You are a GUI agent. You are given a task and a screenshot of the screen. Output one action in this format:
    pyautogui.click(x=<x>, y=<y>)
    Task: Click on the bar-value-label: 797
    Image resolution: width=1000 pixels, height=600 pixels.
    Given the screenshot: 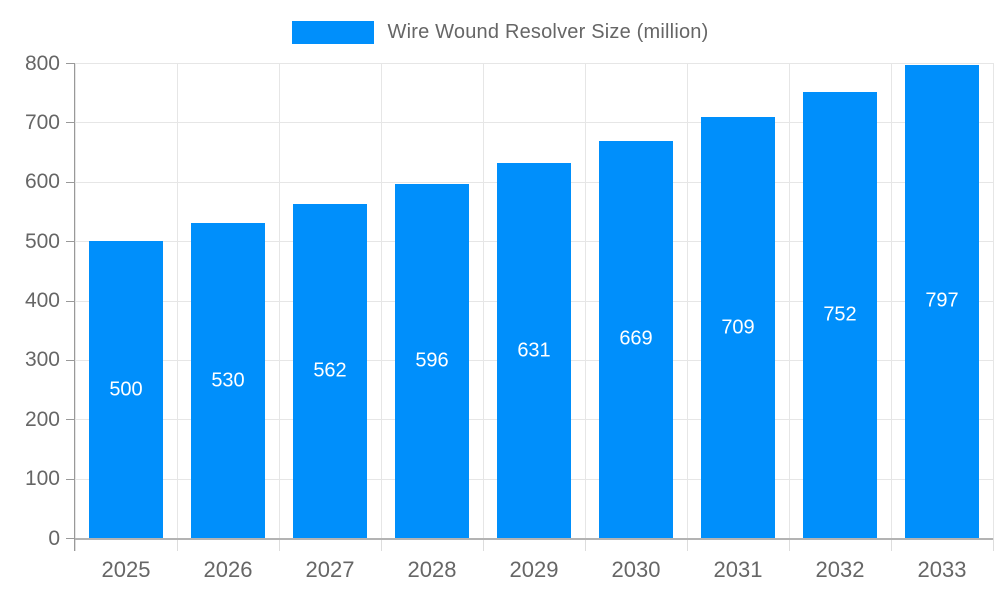 What is the action you would take?
    pyautogui.click(x=942, y=300)
    